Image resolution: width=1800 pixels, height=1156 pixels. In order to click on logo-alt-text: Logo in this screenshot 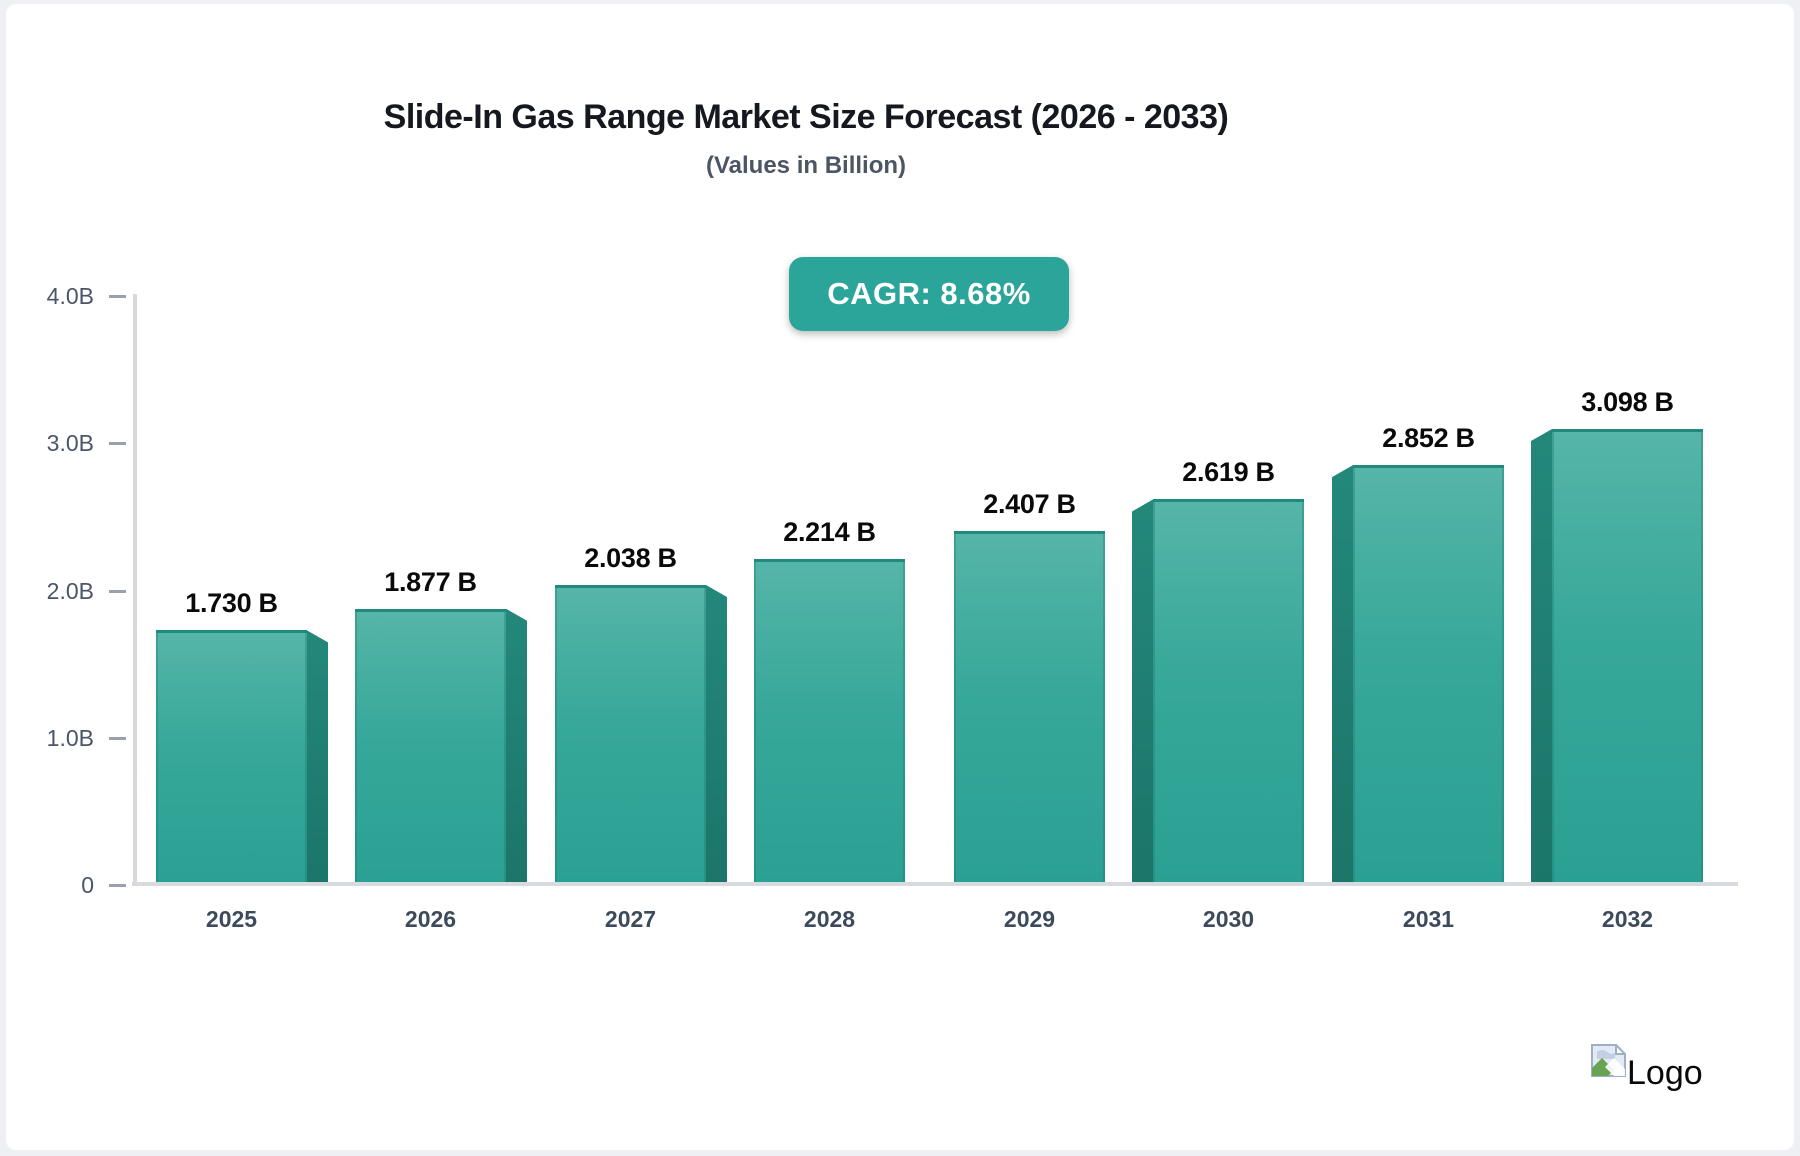, I will do `click(1665, 1073)`.